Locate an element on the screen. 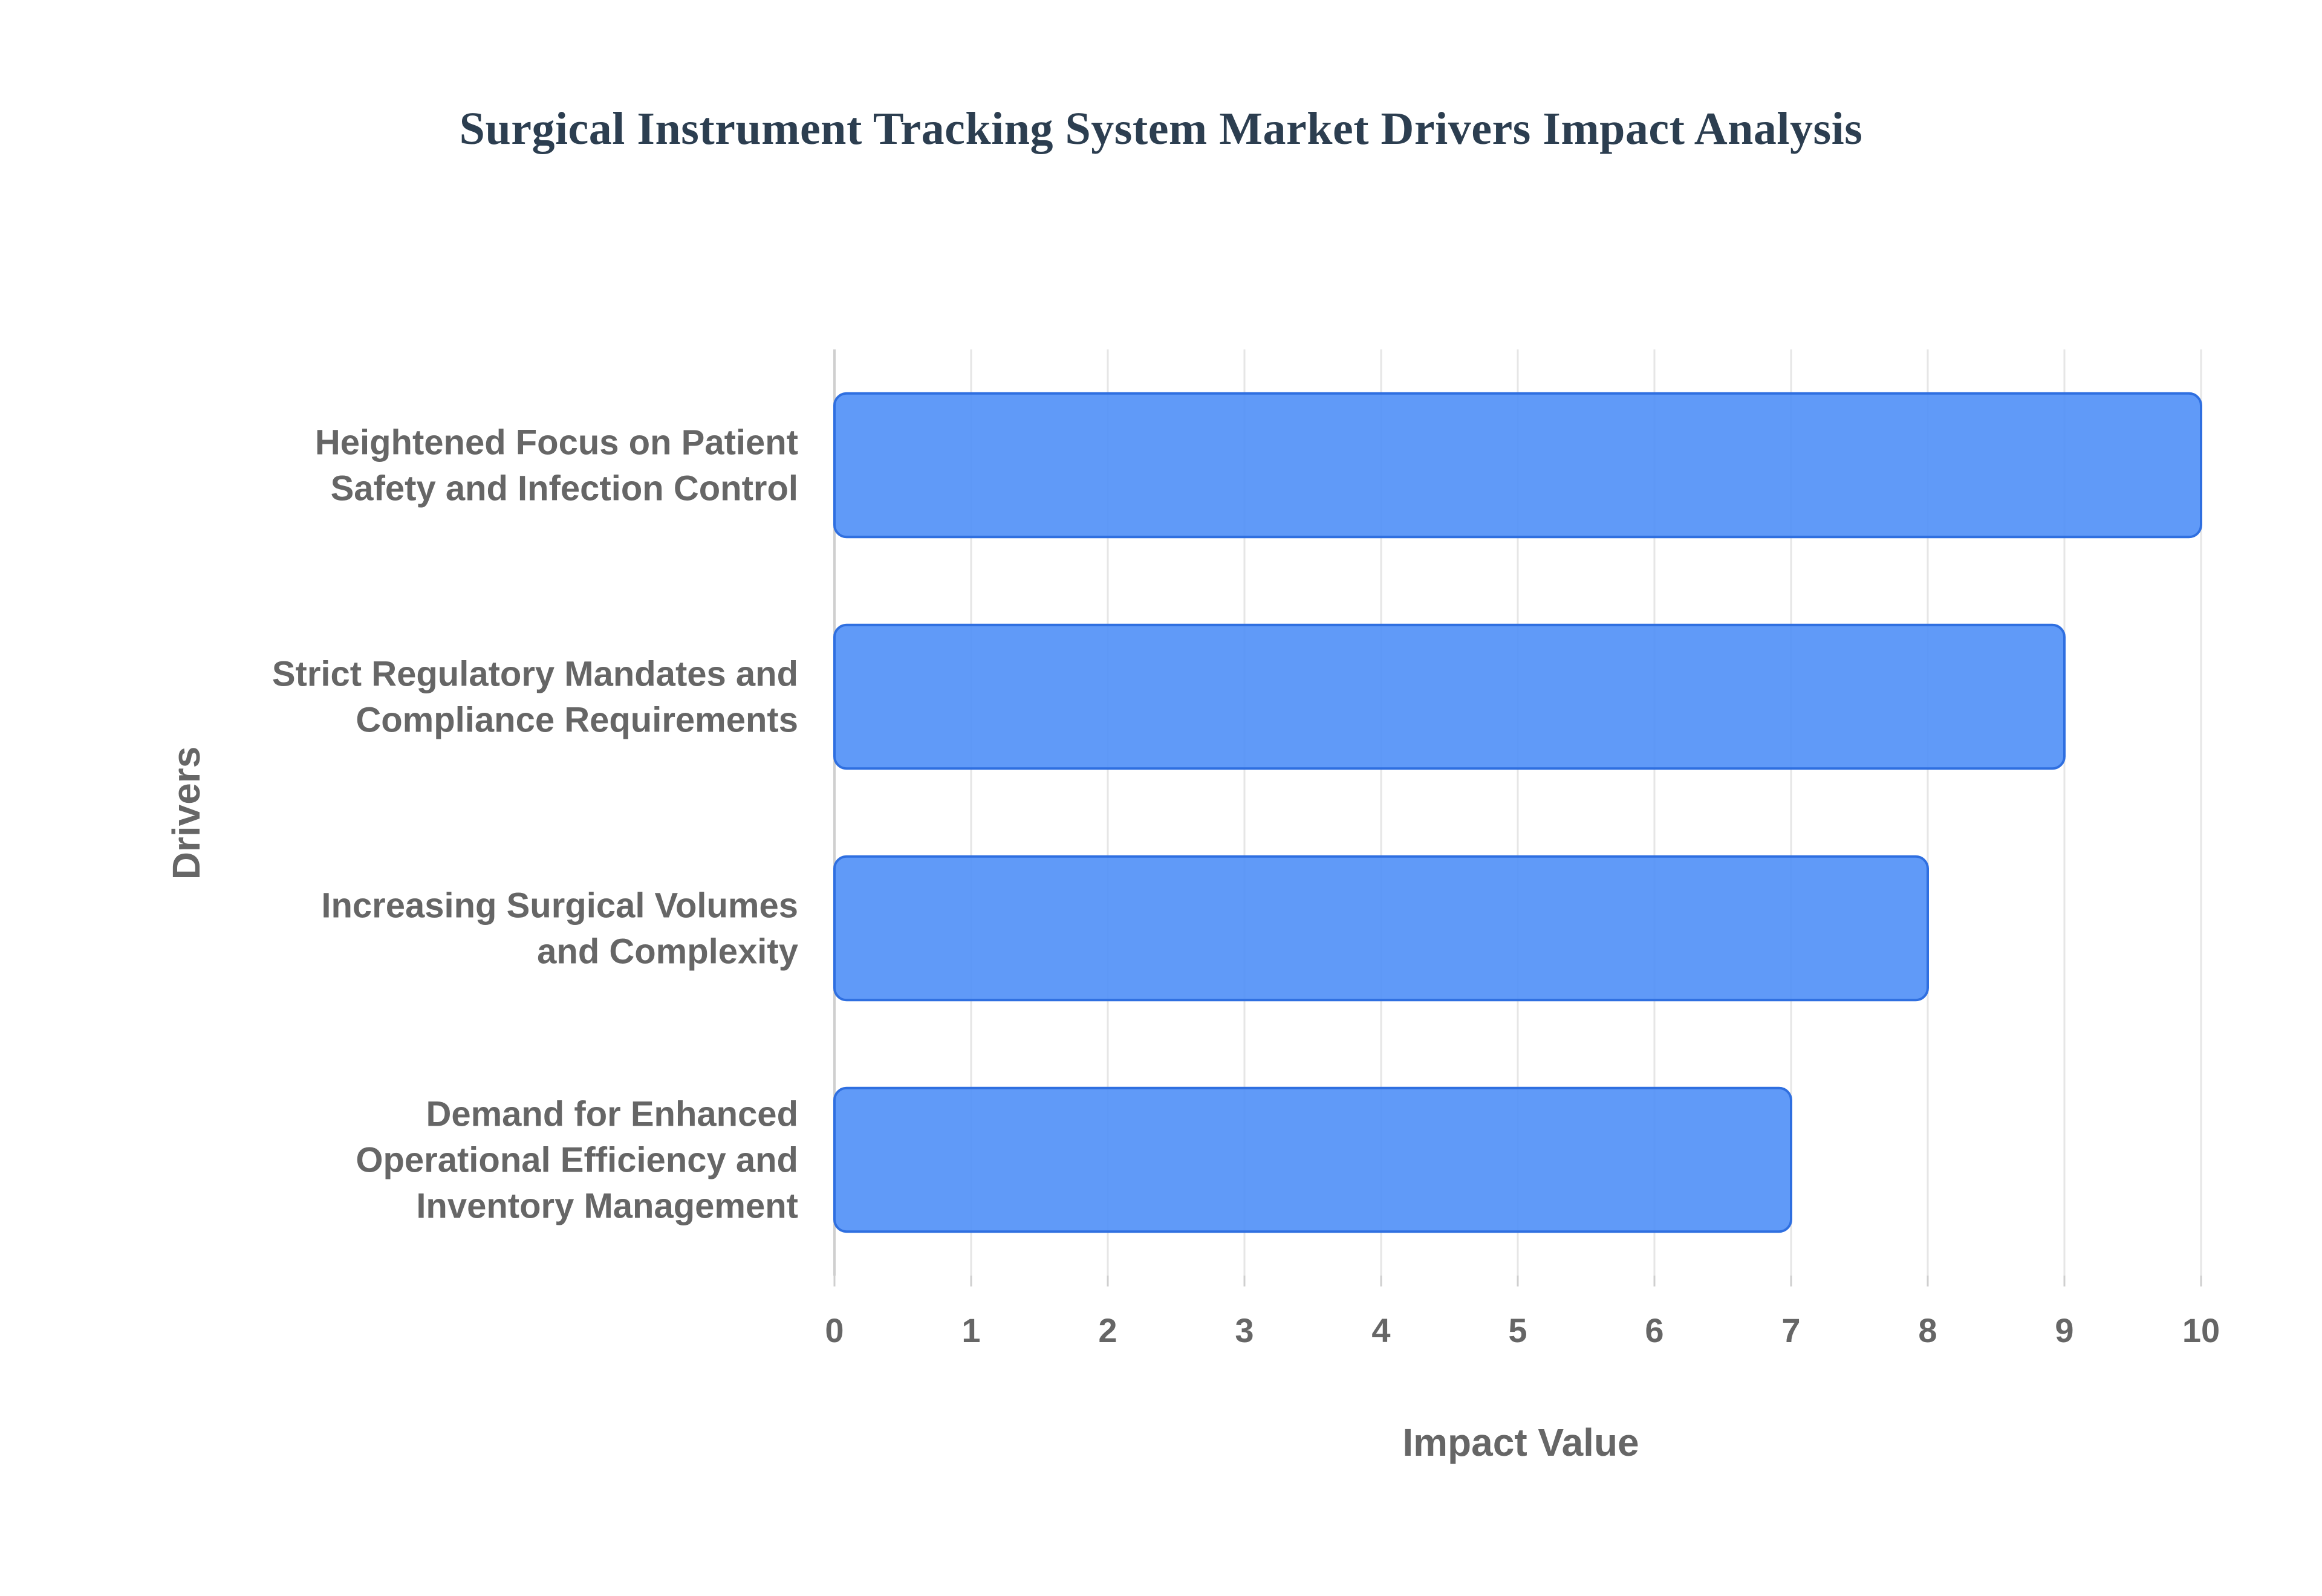 The image size is (2322, 1596). y-axis-title: Drivers is located at coordinates (186, 813).